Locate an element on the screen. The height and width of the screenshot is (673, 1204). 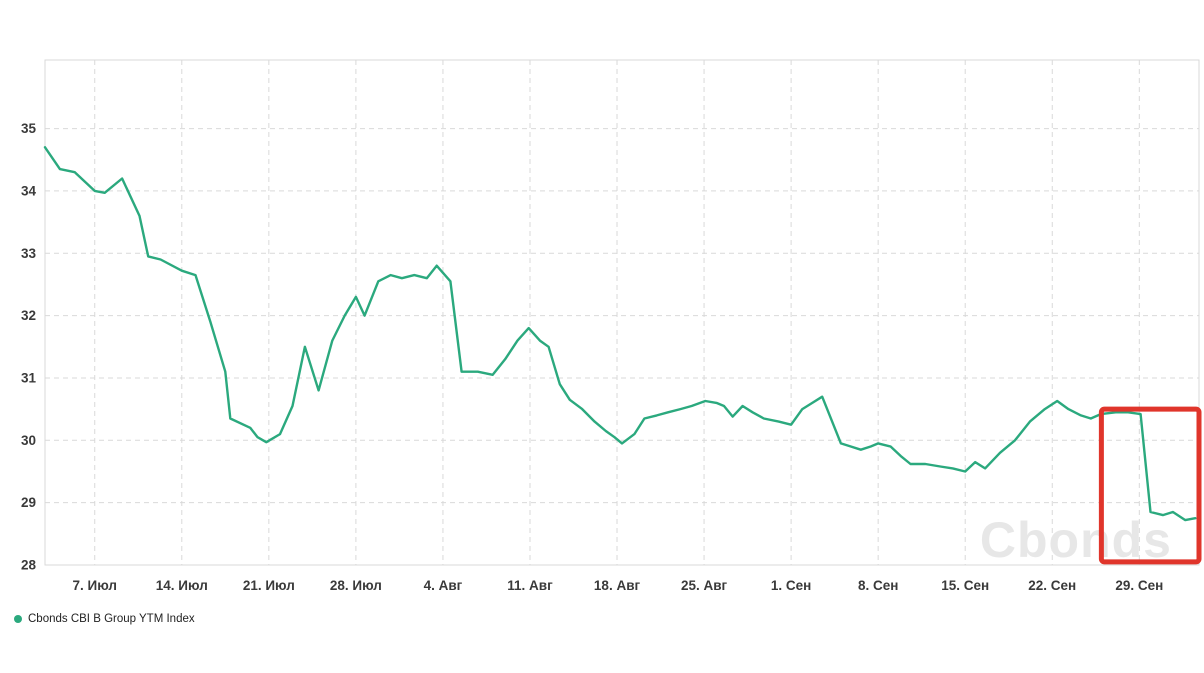
y-axis-tick-label: 35 is located at coordinates (29, 128).